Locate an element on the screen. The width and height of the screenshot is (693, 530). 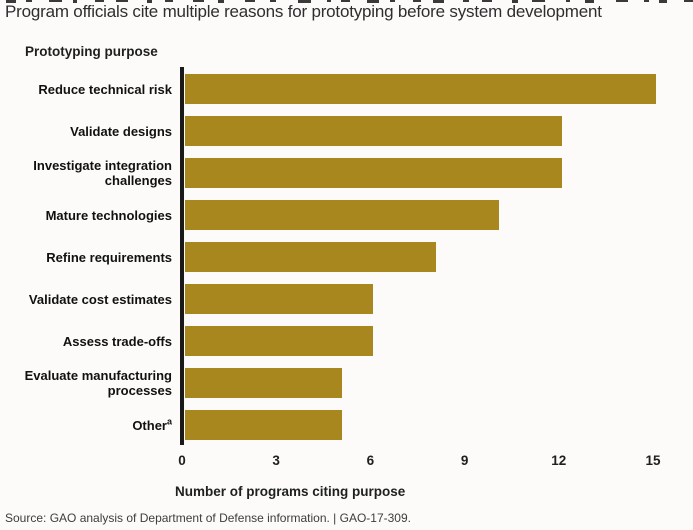
x-axis-label: Number of programs citing purpose is located at coordinates (290, 491).